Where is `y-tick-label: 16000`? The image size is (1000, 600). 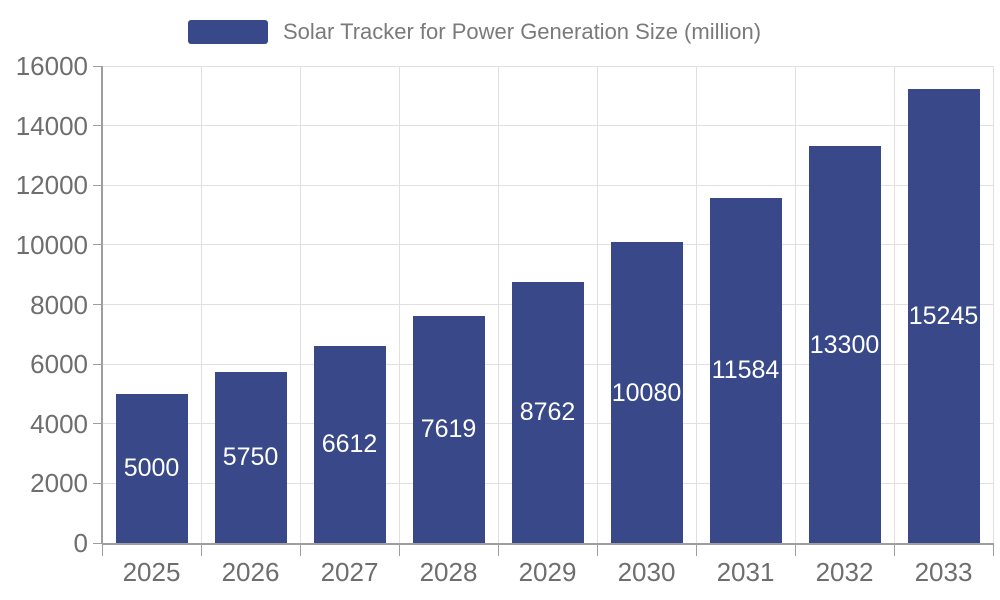
y-tick-label: 16000 is located at coordinates (51, 66).